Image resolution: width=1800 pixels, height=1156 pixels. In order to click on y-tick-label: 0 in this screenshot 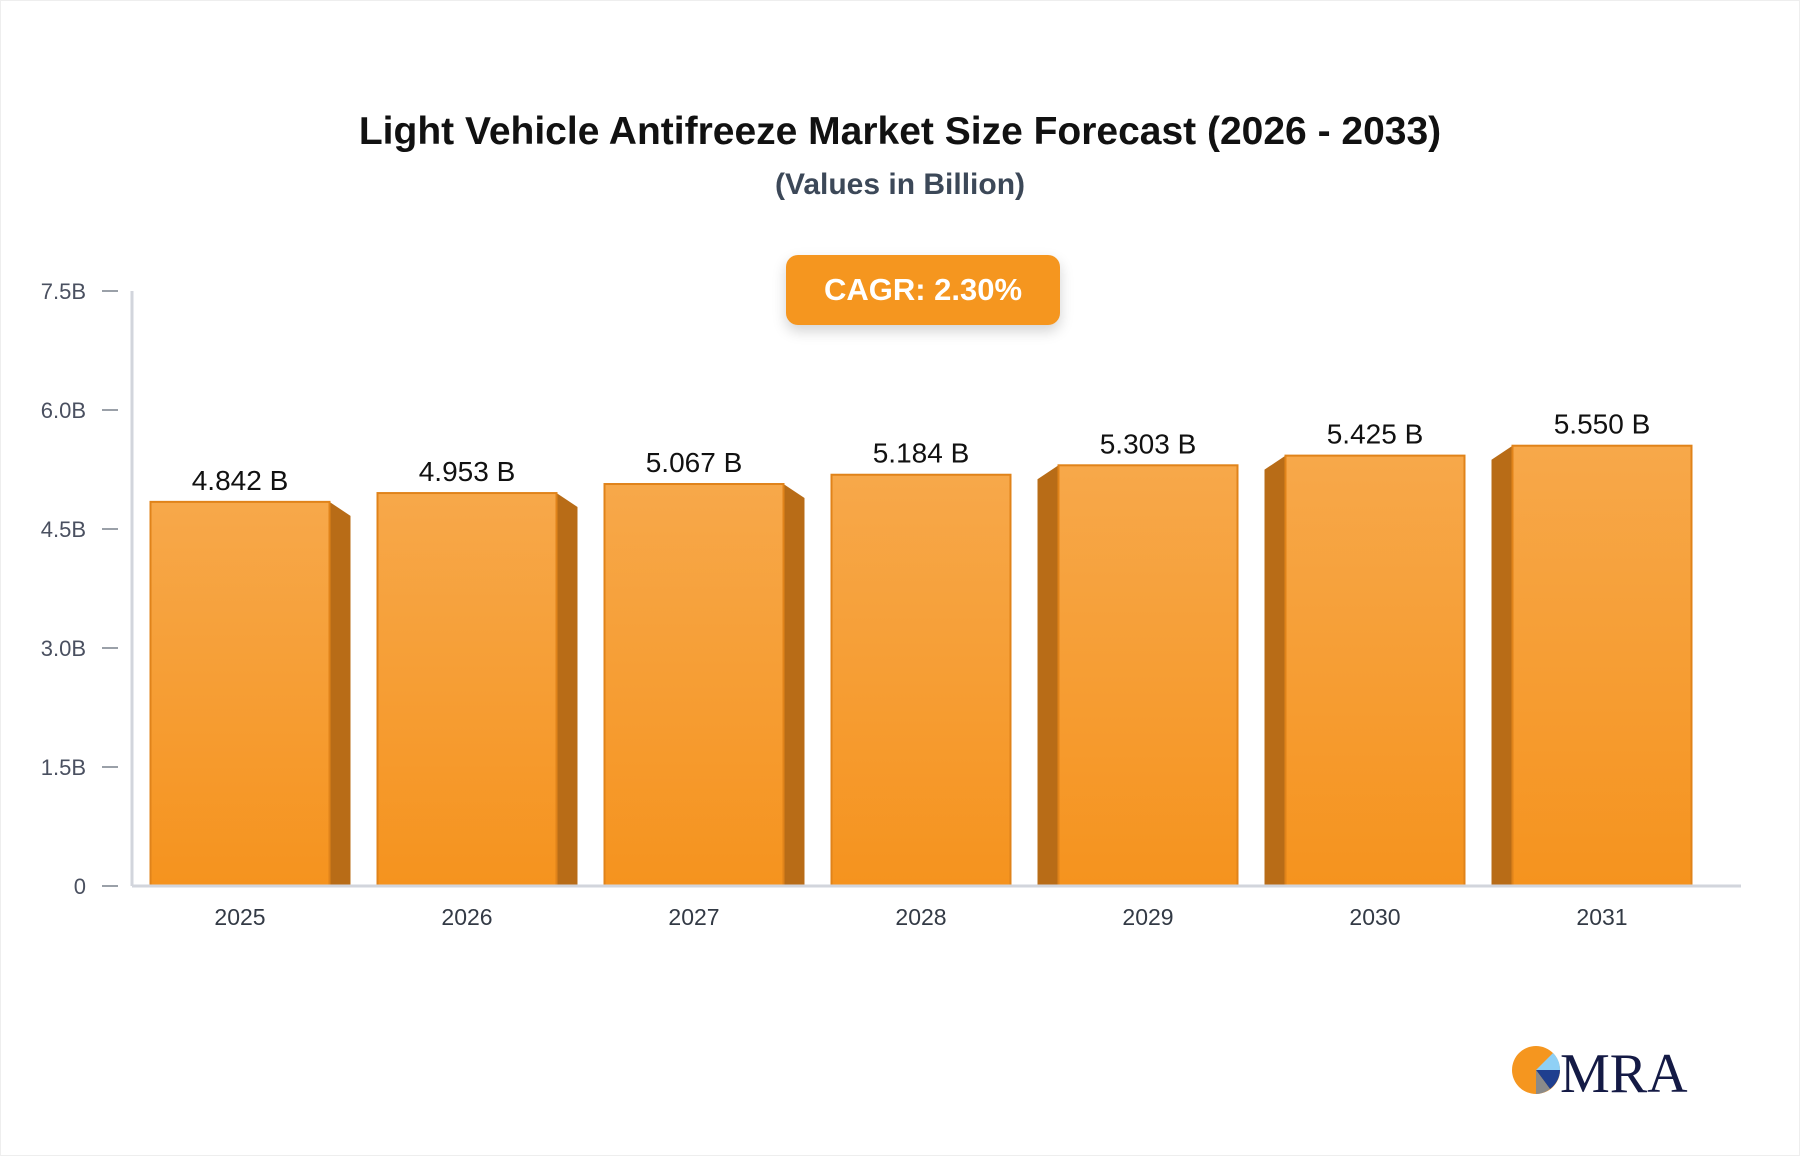, I will do `click(80, 886)`.